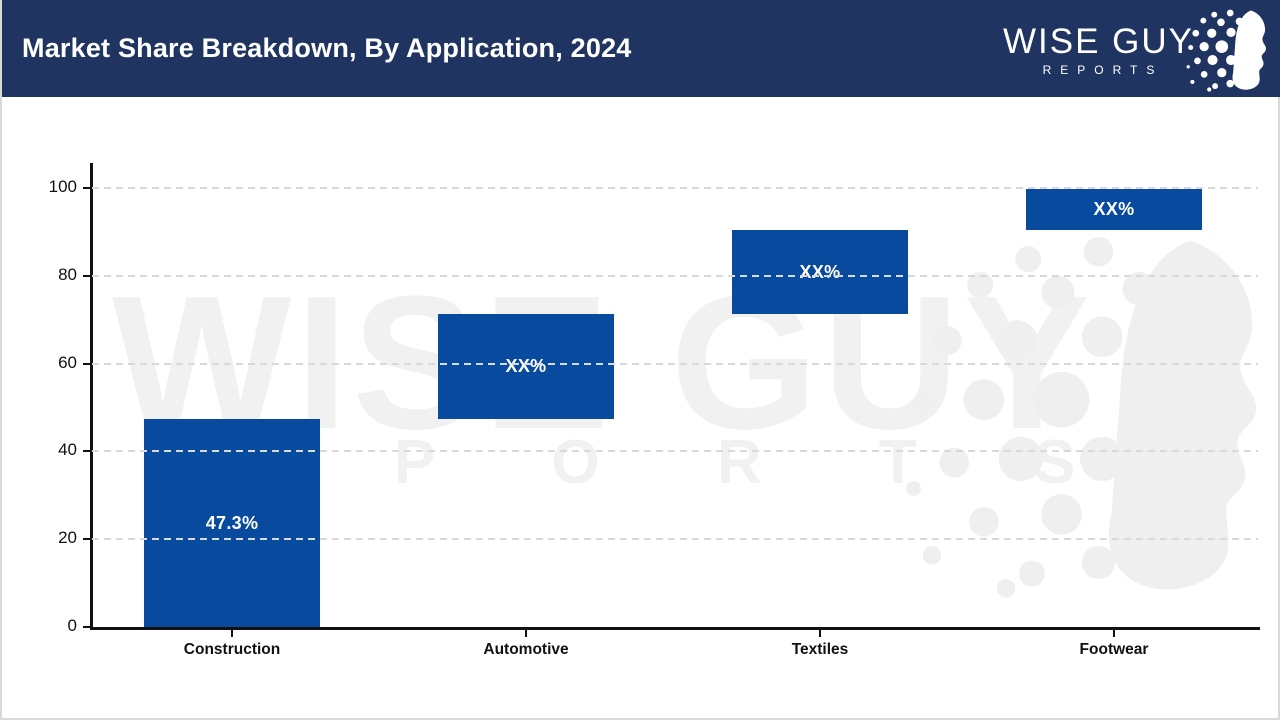 Image resolution: width=1280 pixels, height=720 pixels. I want to click on logo-dotted-head-icon, so click(1226, 50).